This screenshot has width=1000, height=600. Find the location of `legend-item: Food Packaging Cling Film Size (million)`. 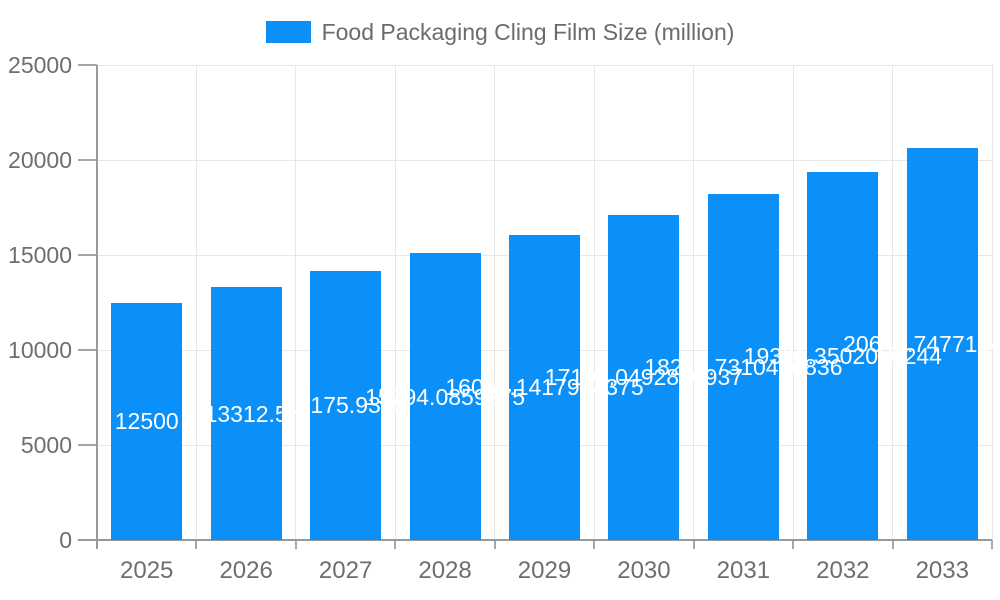

legend-item: Food Packaging Cling Film Size (million) is located at coordinates (500, 31).